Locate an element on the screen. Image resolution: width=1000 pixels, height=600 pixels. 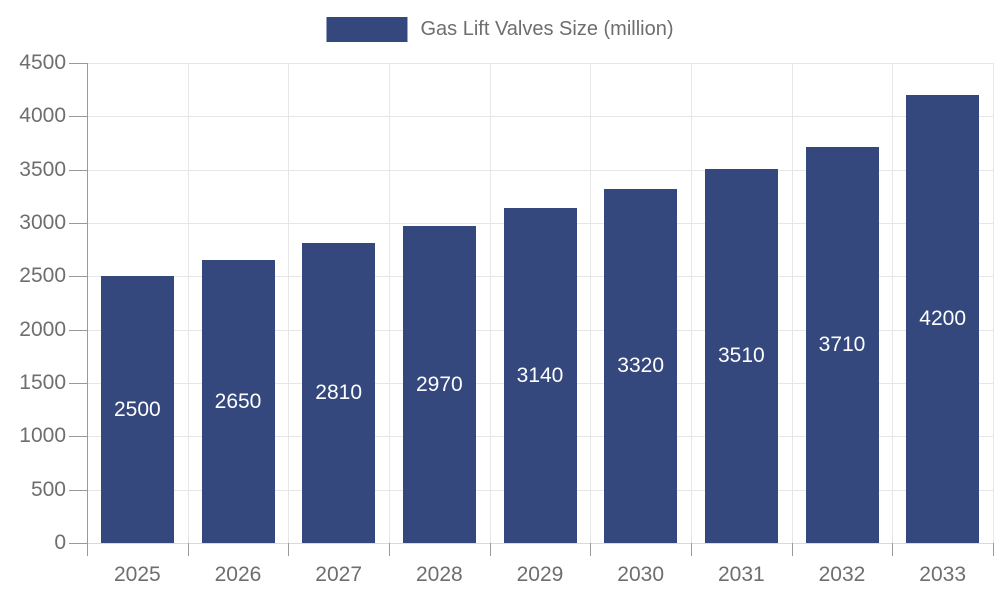
x-tick-label: 2031 is located at coordinates (741, 574).